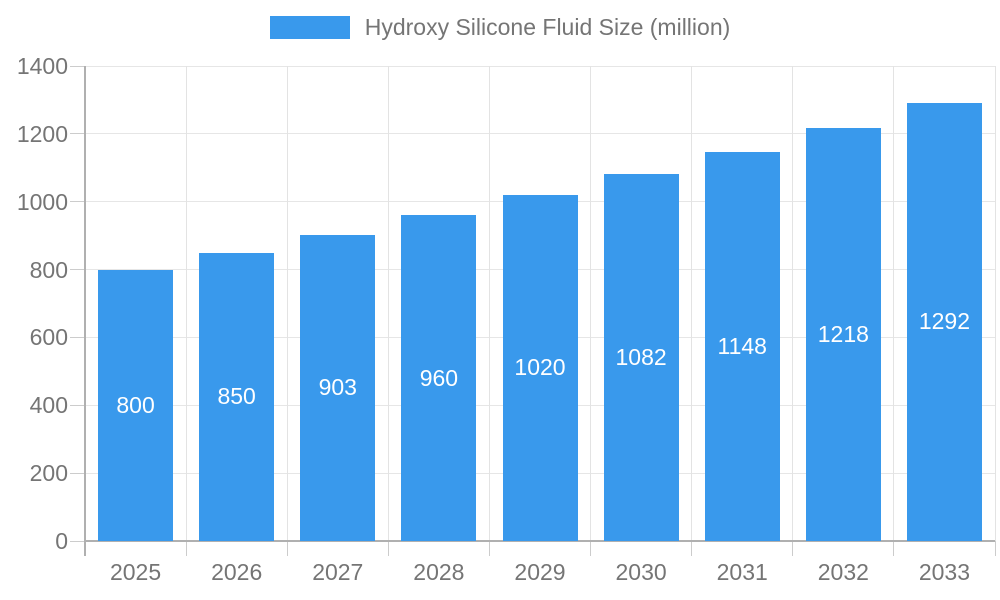 The height and width of the screenshot is (600, 1000). I want to click on x-axis-label: 2028, so click(439, 572).